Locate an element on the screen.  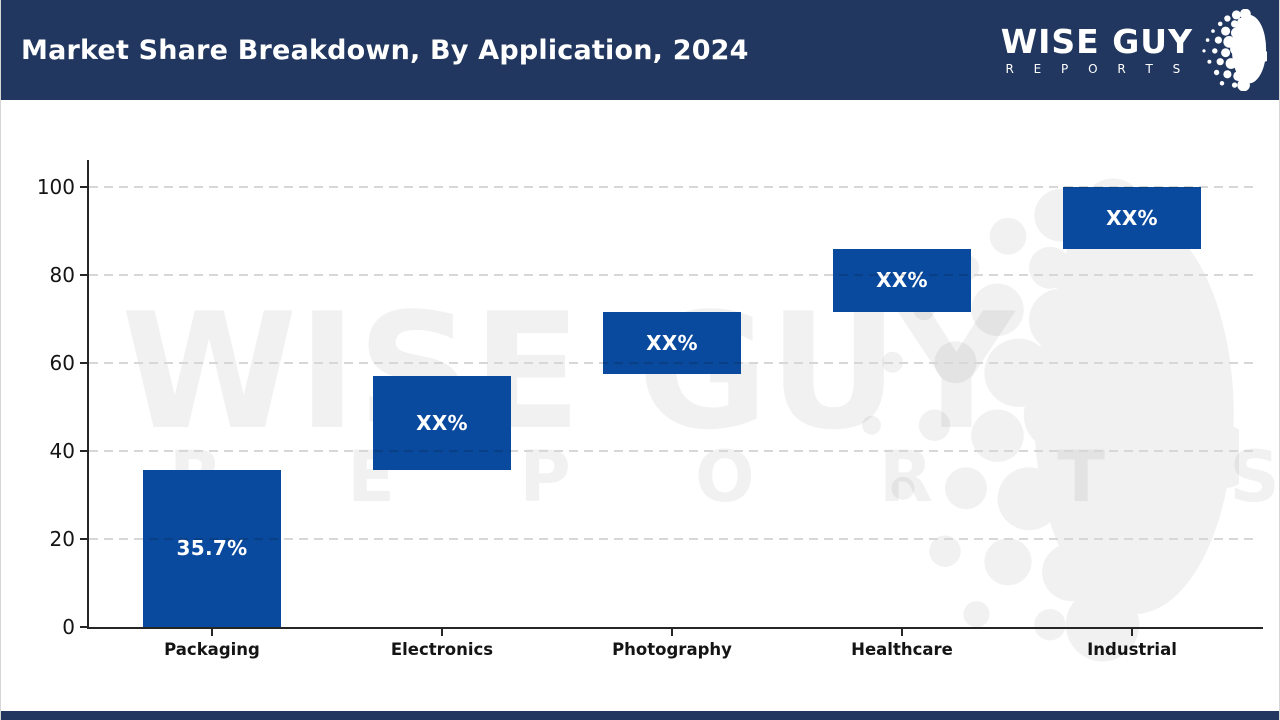
y-axis-line is located at coordinates (88, 394).